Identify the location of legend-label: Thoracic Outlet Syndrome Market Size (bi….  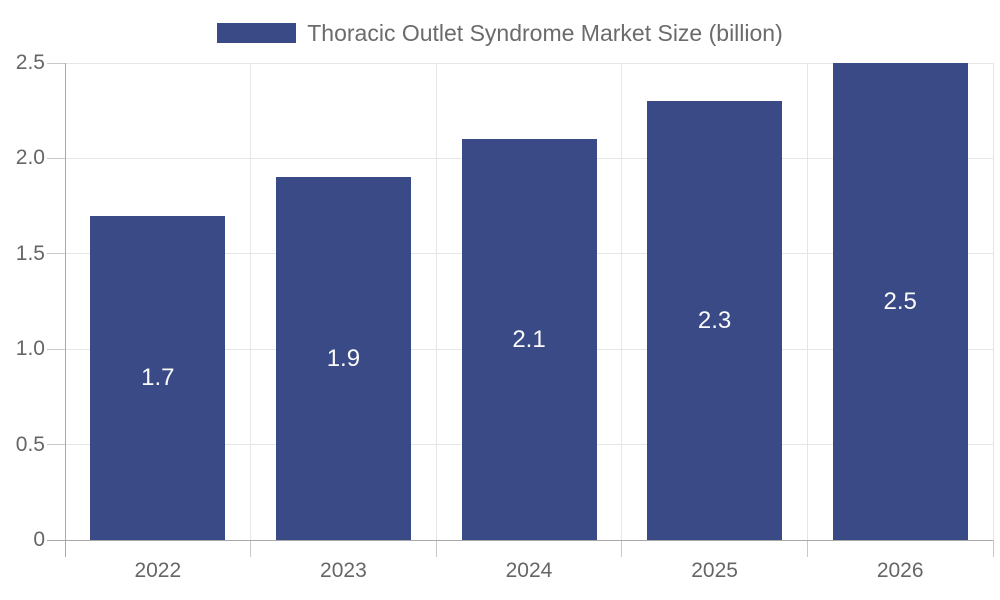
(545, 33).